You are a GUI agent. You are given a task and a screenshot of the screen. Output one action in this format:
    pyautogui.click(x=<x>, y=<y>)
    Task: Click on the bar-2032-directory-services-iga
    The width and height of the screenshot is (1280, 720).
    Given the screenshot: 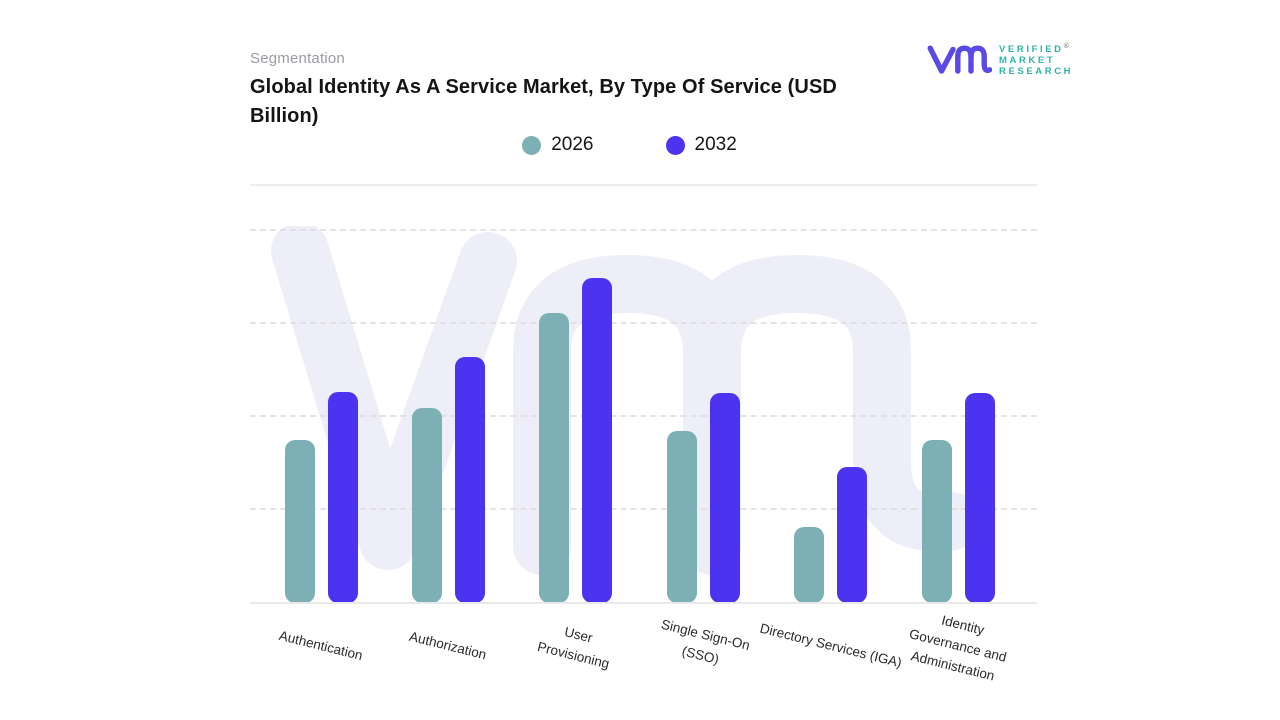 What is the action you would take?
    pyautogui.click(x=852, y=535)
    